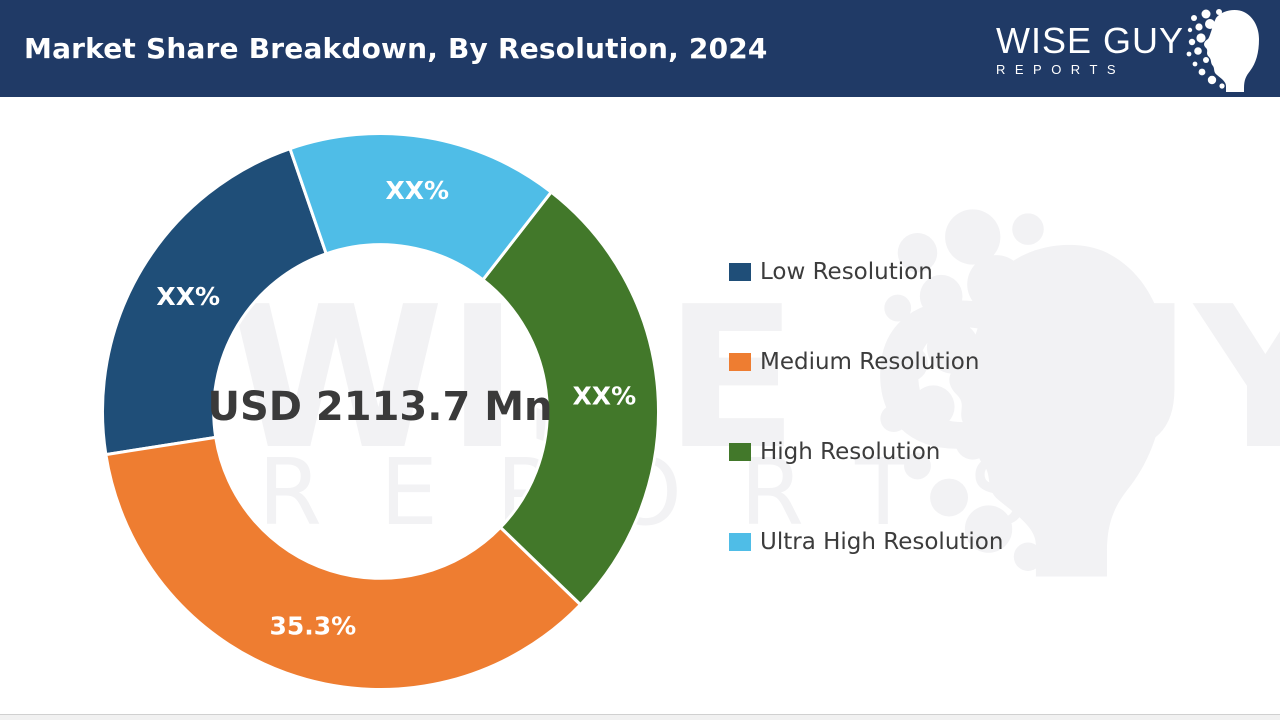 The width and height of the screenshot is (1280, 720). I want to click on logo-text: WISE GUY REPORTS, so click(1090, 50).